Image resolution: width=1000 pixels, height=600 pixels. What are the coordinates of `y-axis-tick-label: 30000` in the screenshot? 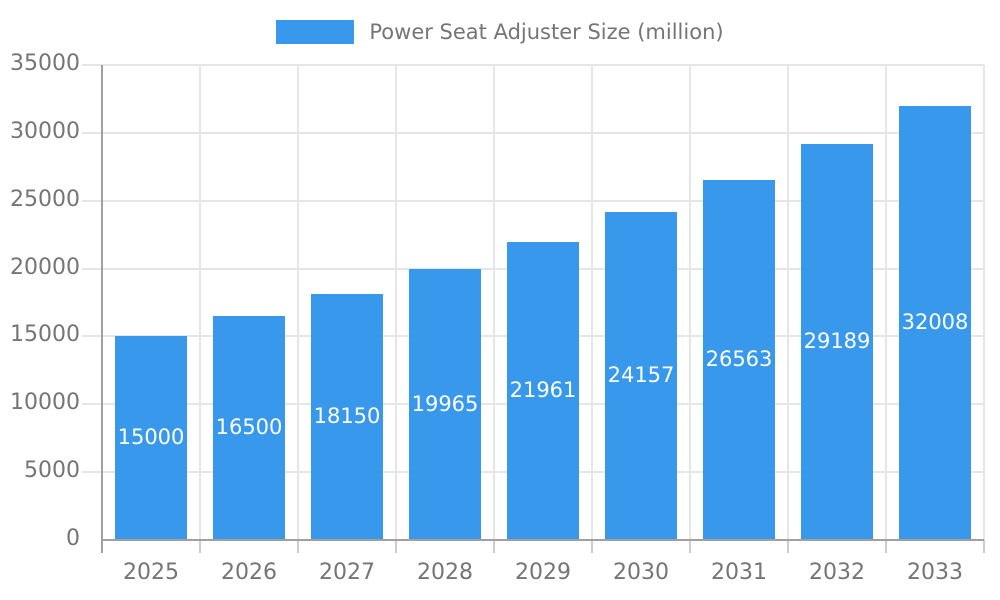 It's located at (45, 131).